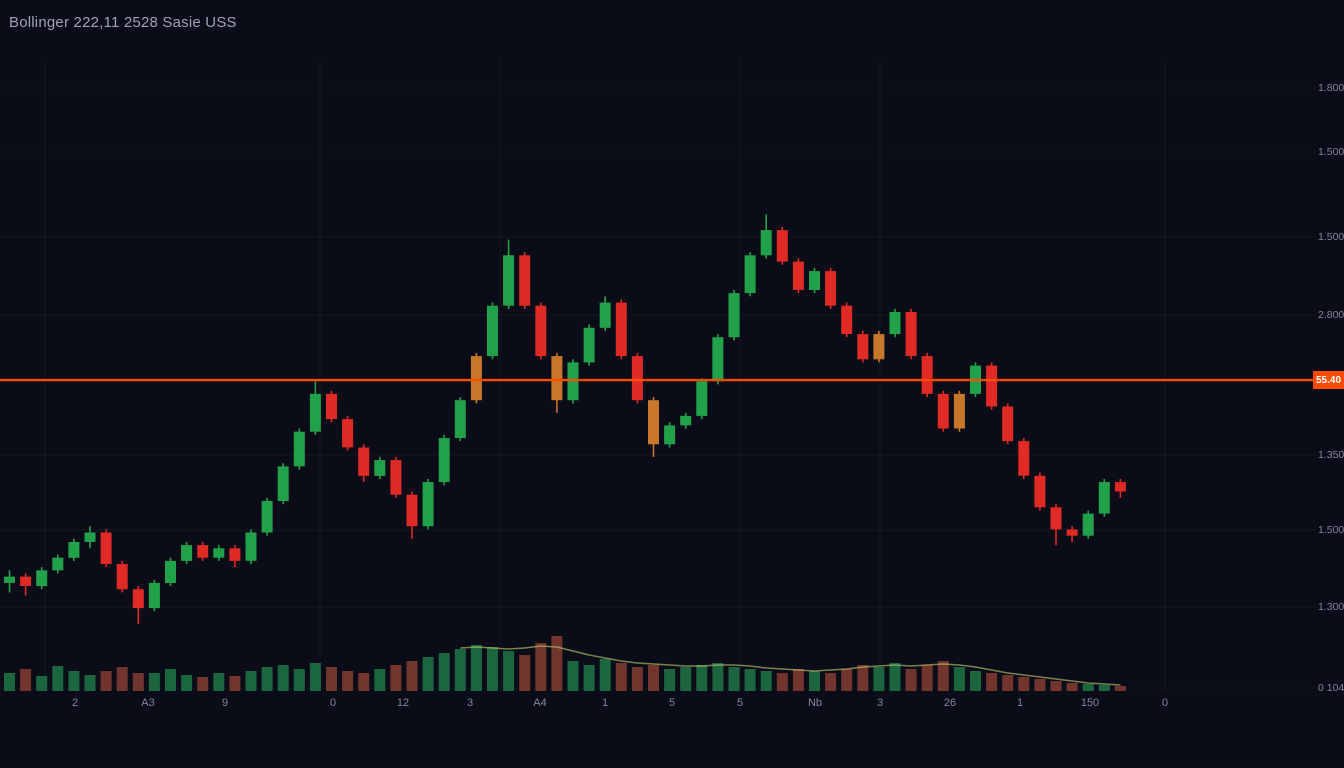 This screenshot has width=1344, height=768. Describe the element at coordinates (1090, 703) in the screenshot. I see `time-label: 150` at that location.